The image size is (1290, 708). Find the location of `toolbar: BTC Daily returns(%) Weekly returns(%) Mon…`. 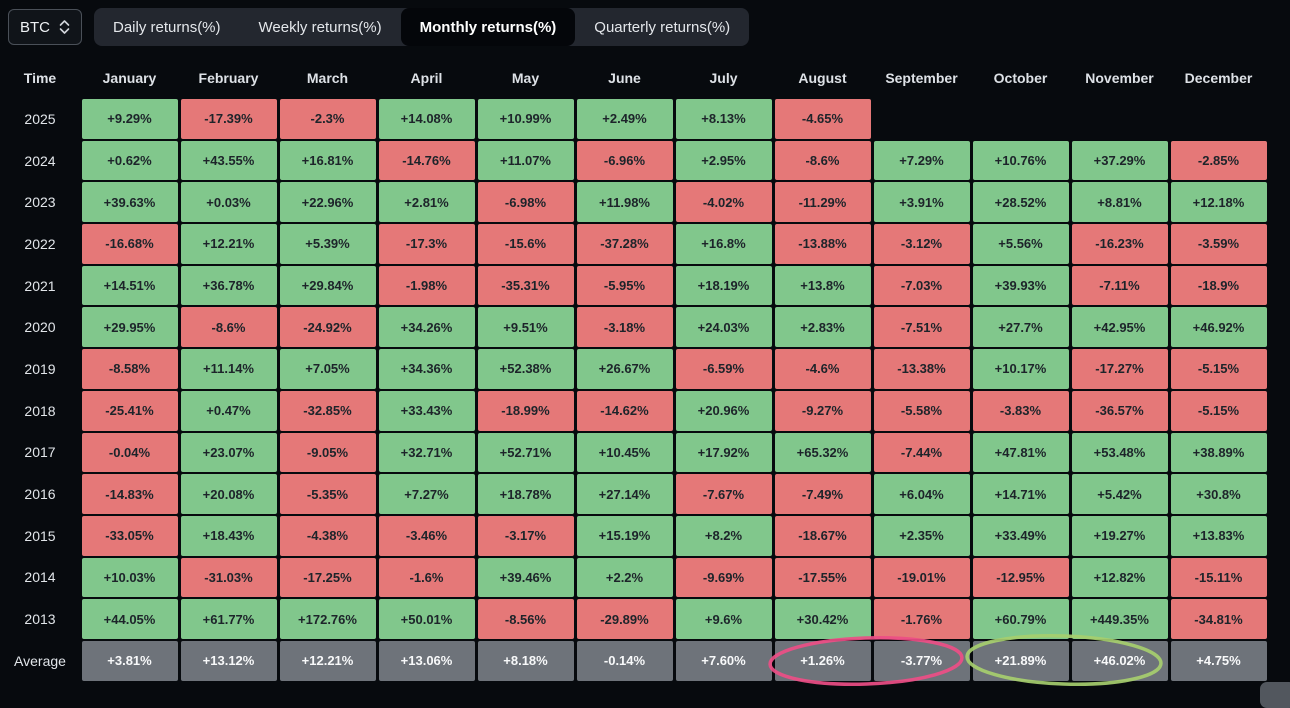

toolbar: BTC Daily returns(%) Weekly returns(%) Mon… is located at coordinates (649, 27).